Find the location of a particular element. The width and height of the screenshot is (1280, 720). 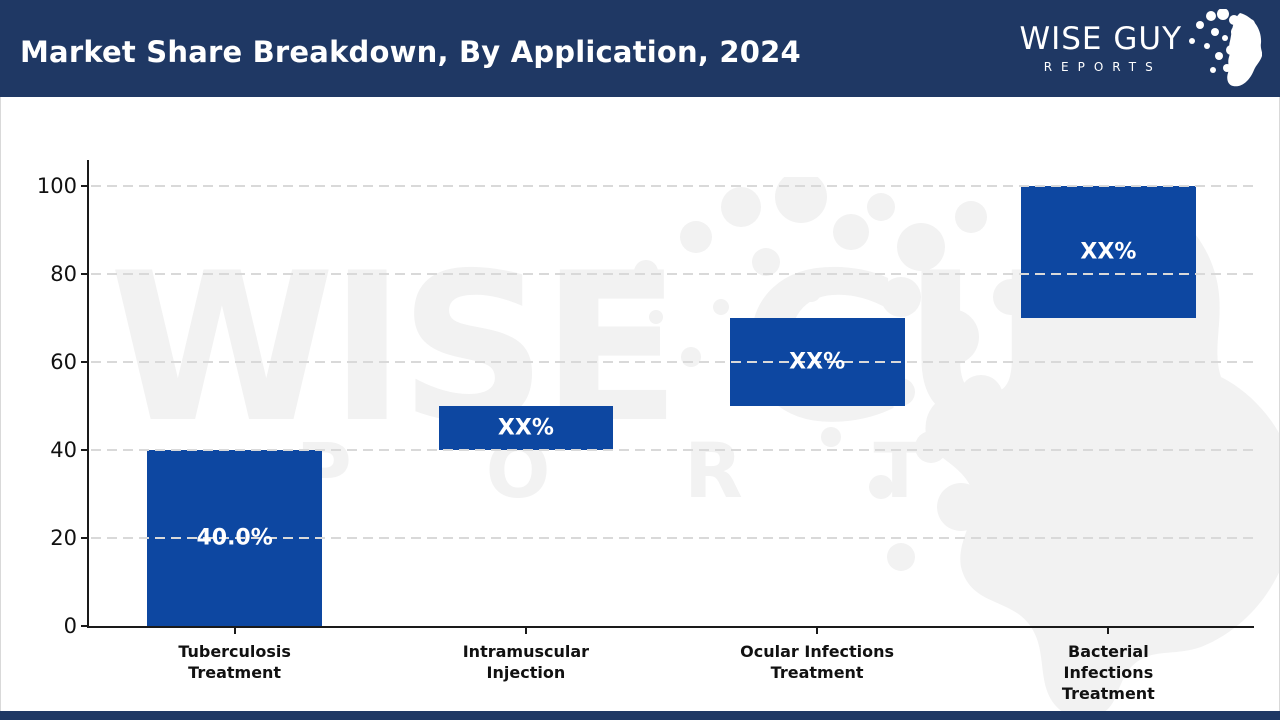

chart-bar is located at coordinates (526, 428).